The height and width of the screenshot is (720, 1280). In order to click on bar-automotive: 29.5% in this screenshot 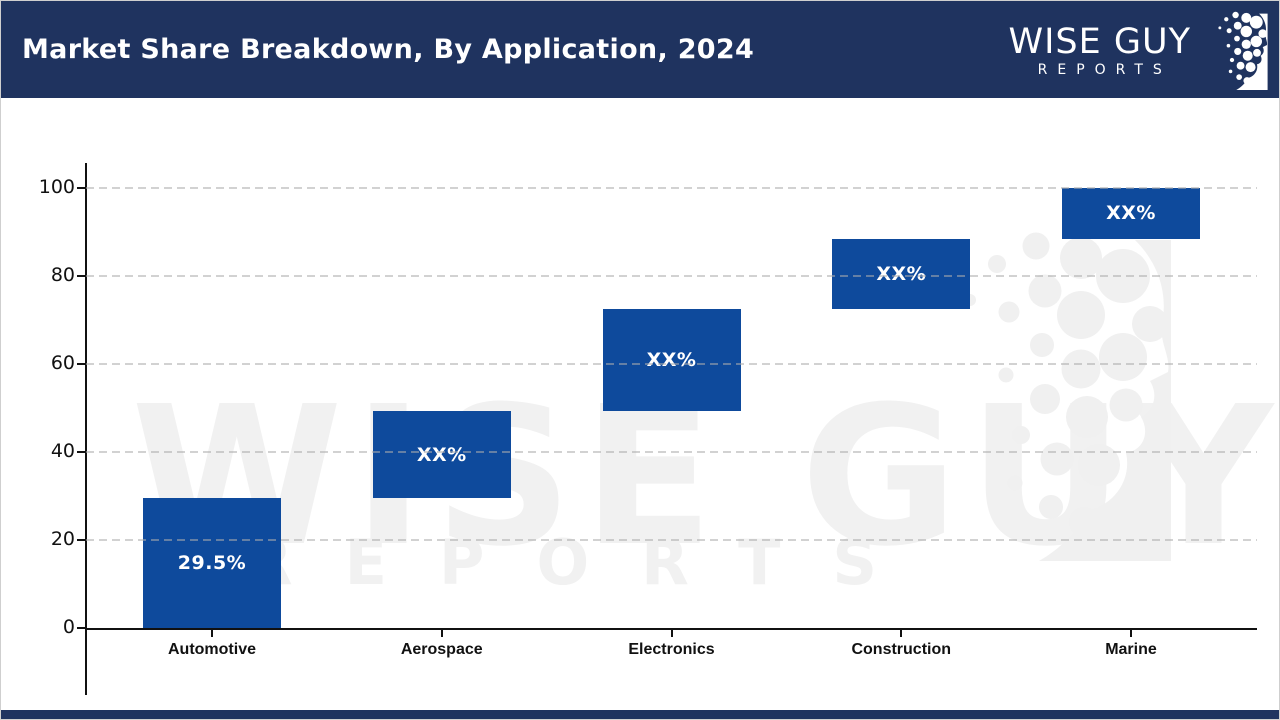, I will do `click(212, 563)`.